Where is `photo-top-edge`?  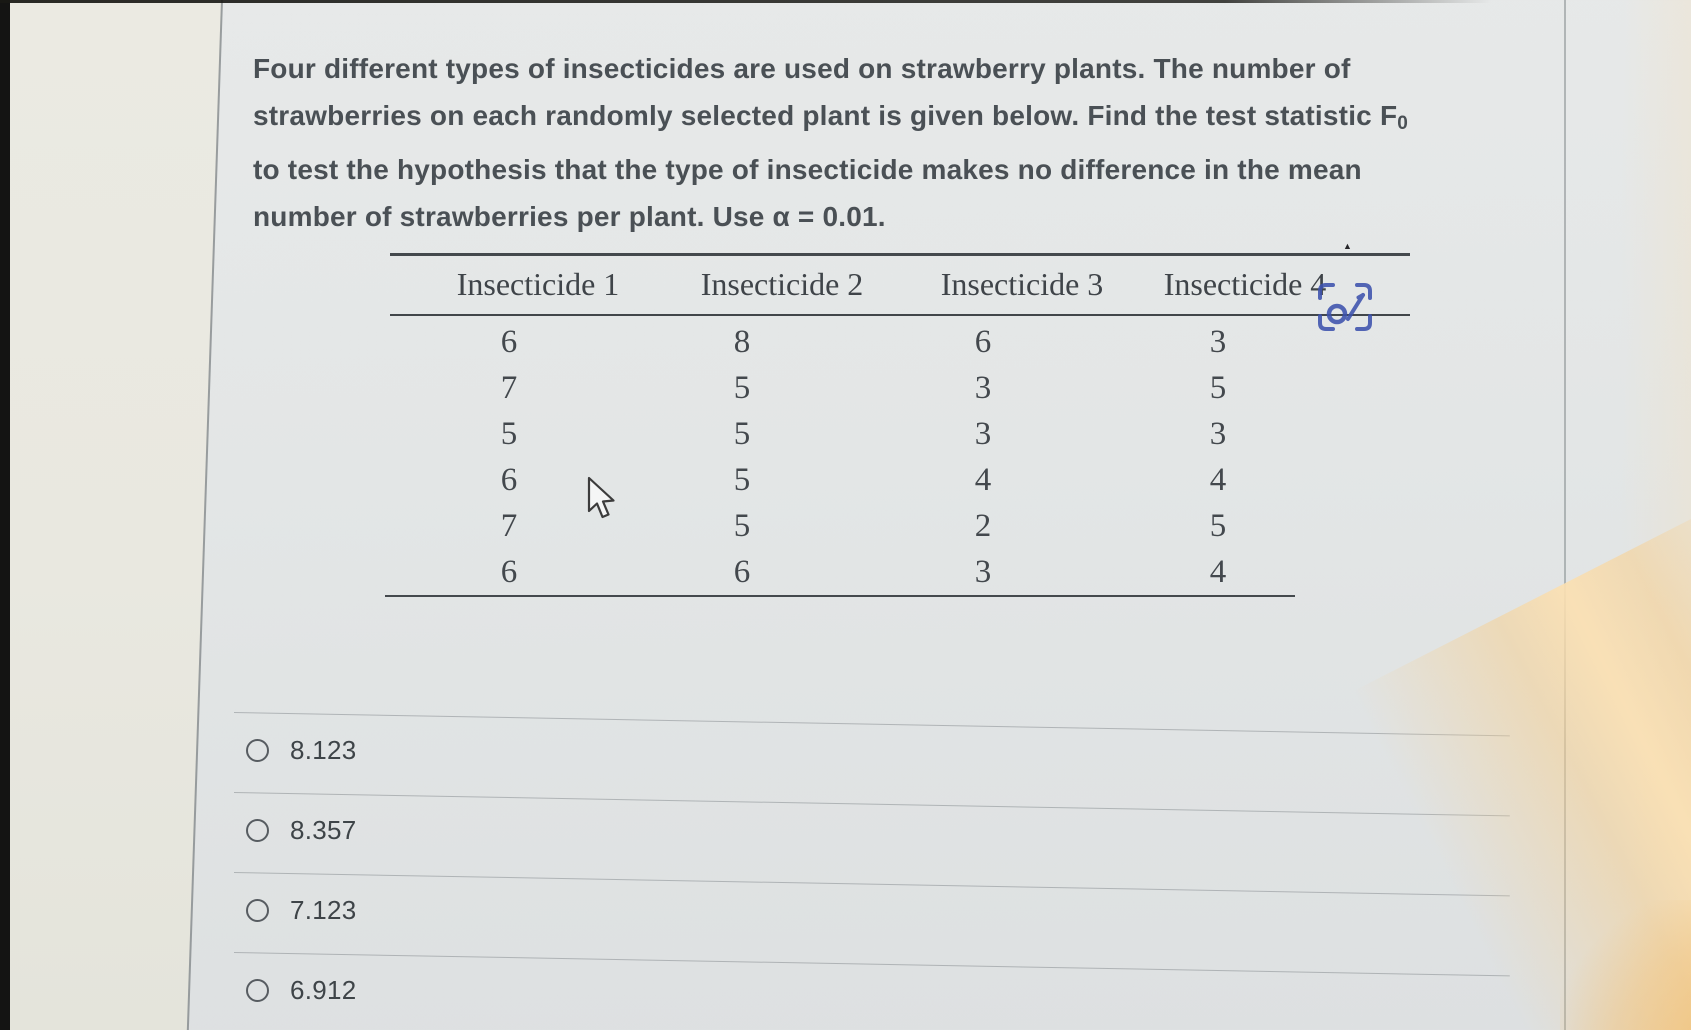
photo-top-edge is located at coordinates (785, 1).